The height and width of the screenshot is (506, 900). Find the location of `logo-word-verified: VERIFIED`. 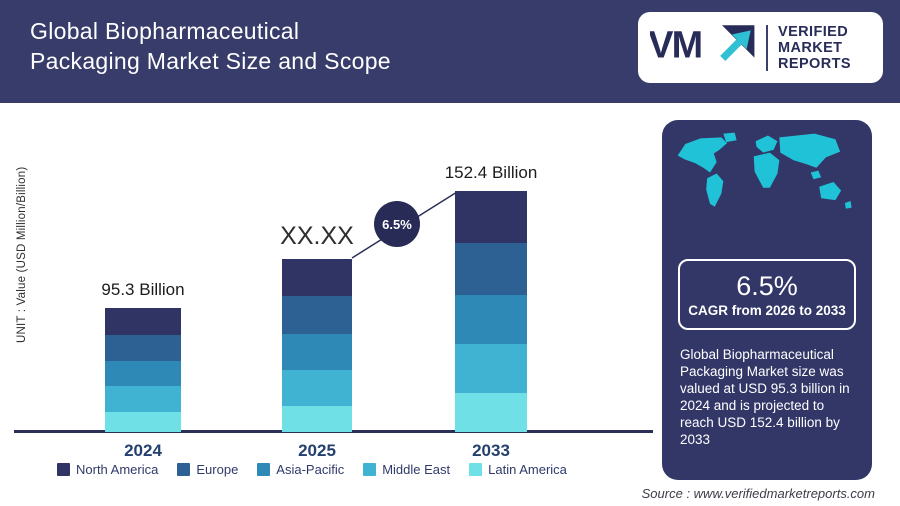

logo-word-verified: VERIFIED is located at coordinates (813, 31).